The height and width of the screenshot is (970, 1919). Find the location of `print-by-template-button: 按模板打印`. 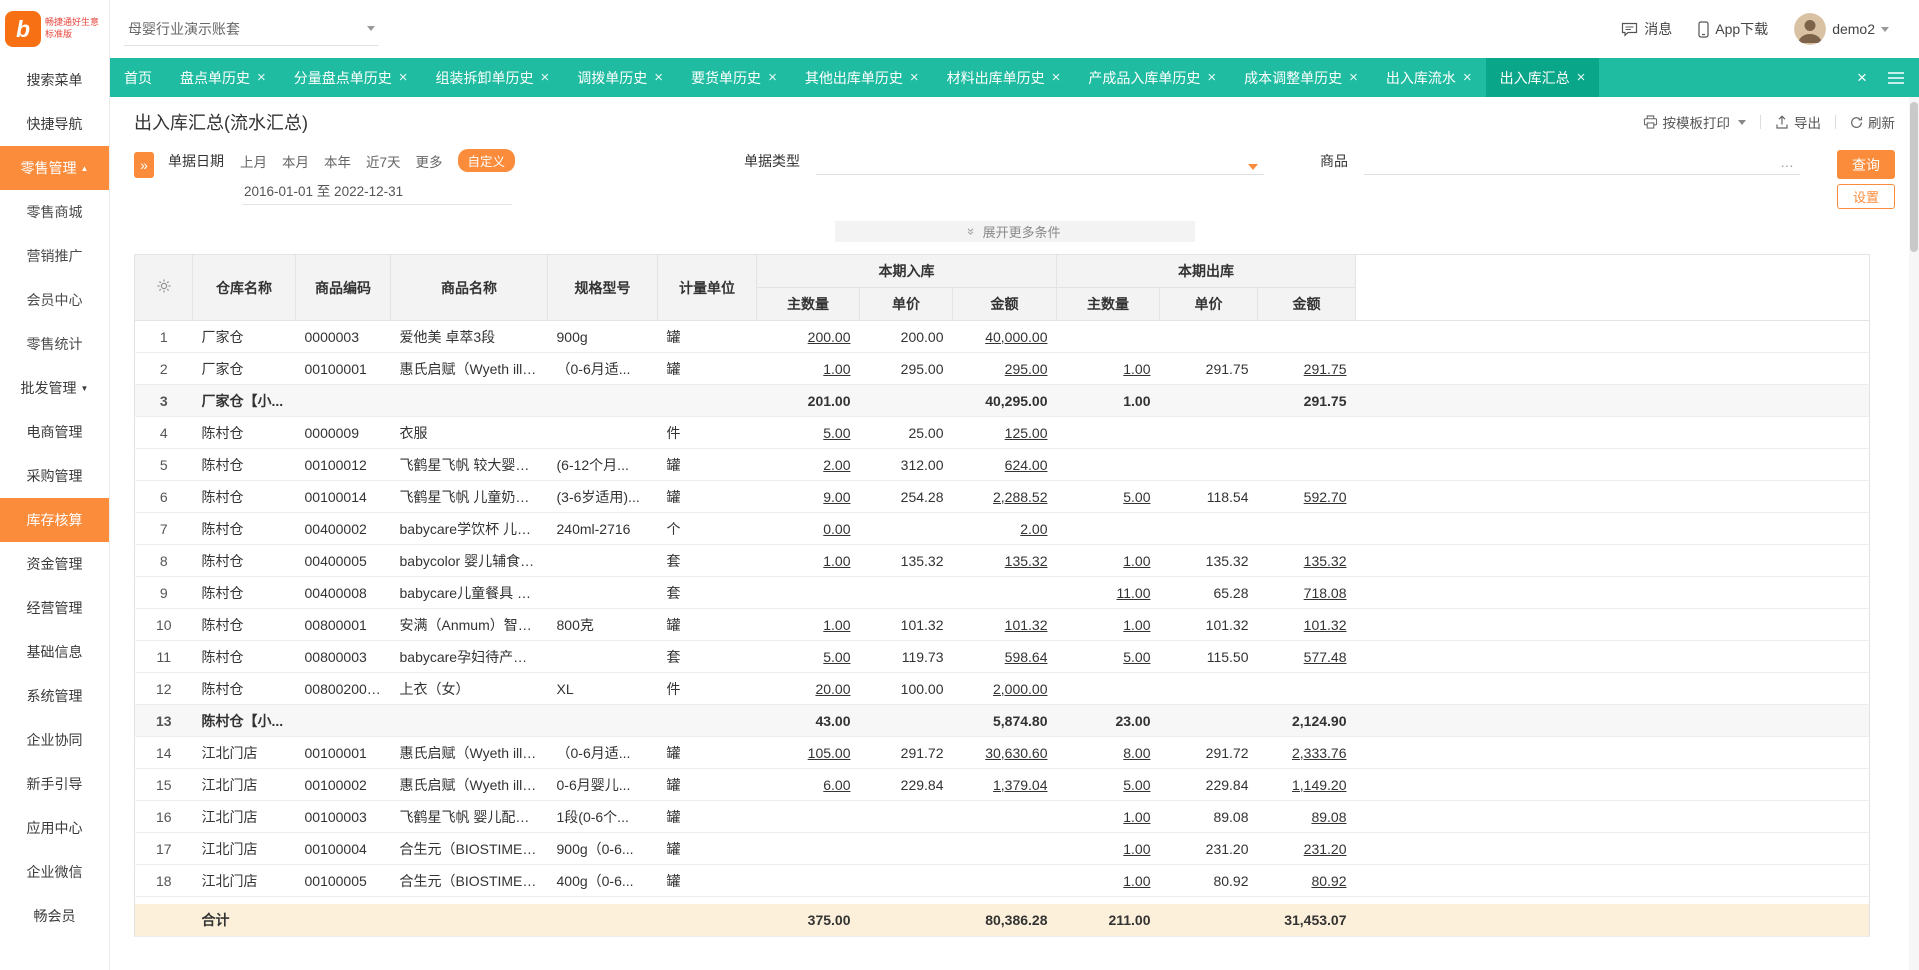

print-by-template-button: 按模板打印 is located at coordinates (1694, 122).